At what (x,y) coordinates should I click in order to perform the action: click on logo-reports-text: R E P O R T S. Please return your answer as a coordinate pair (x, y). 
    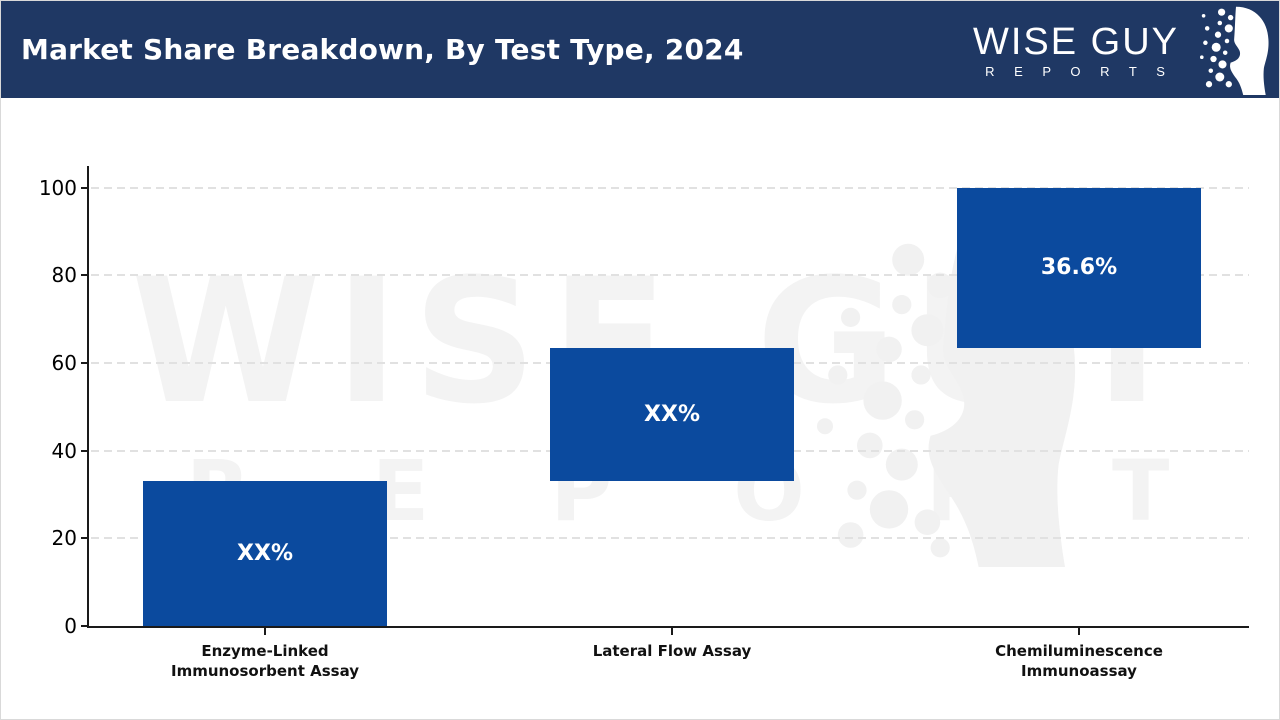
    Looking at the image, I should click on (1079, 71).